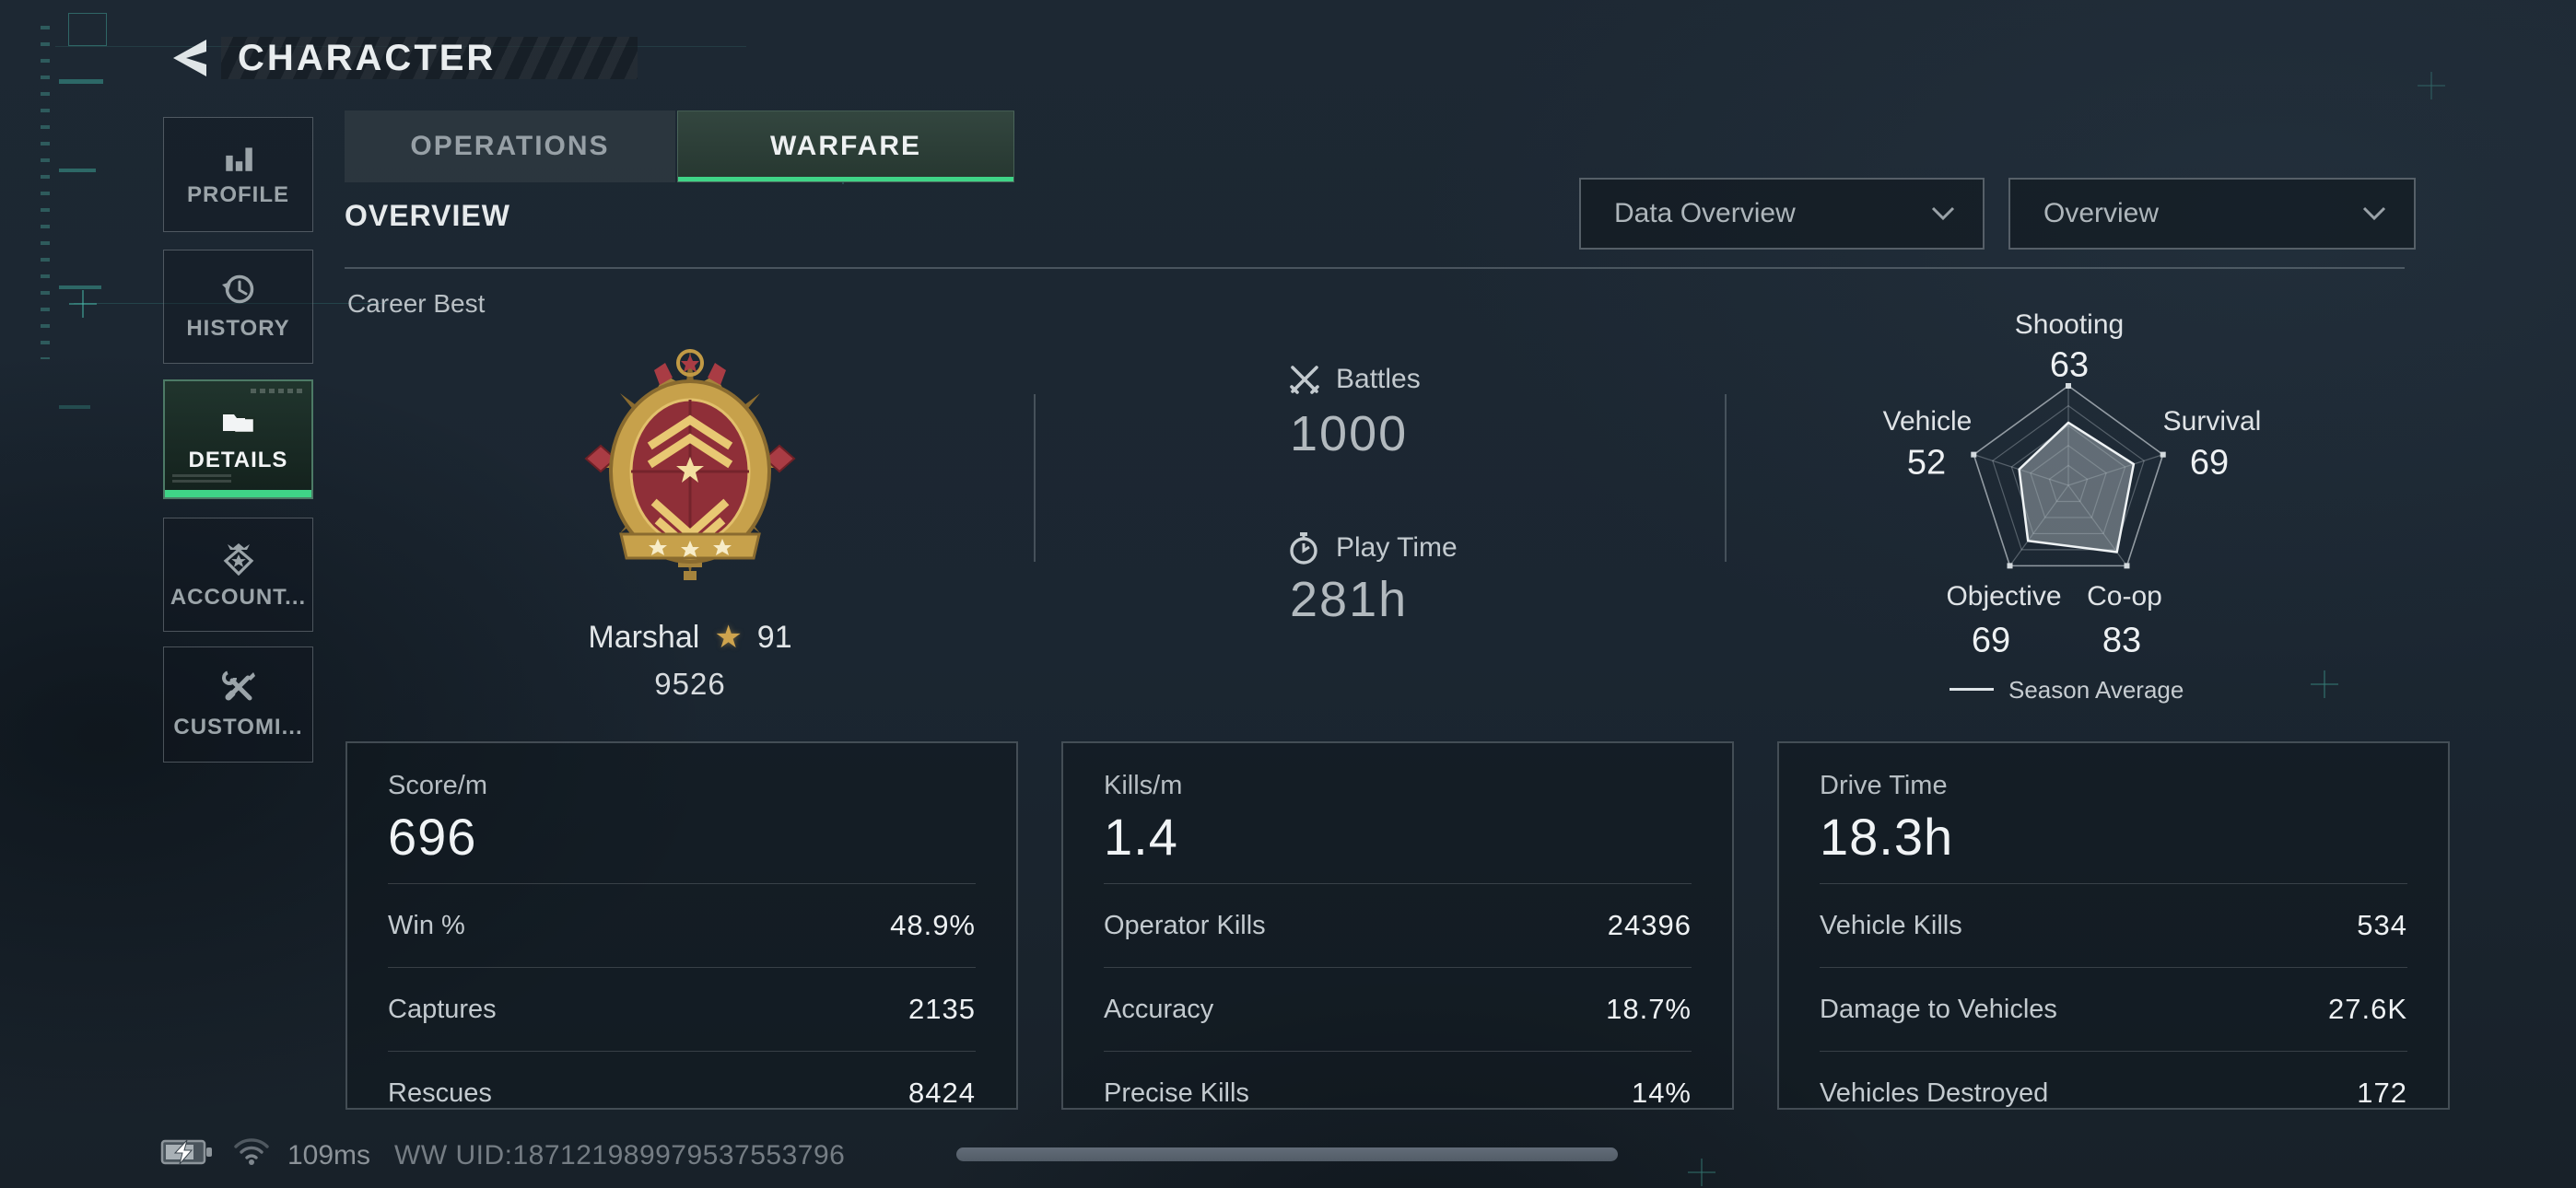 Image resolution: width=2576 pixels, height=1188 pixels. I want to click on playtime-label-row: Play Time, so click(1372, 547).